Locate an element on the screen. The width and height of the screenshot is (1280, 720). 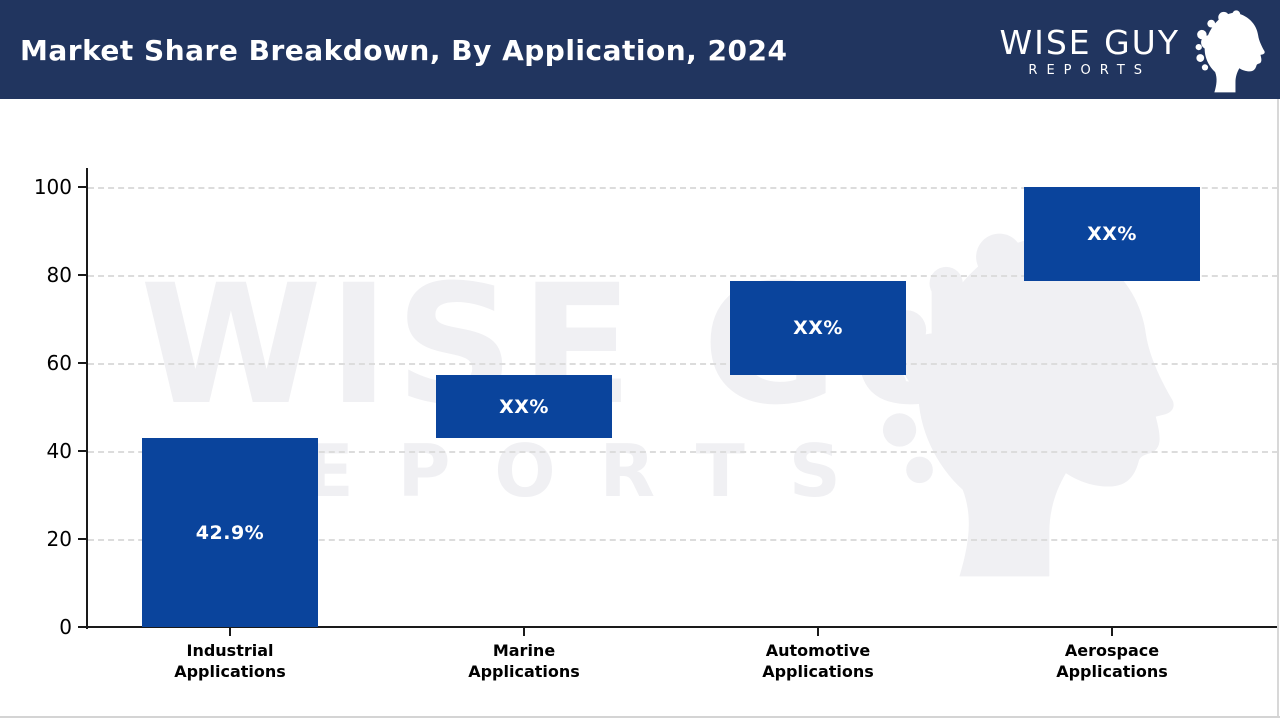
logo-reports-label: REPORTS is located at coordinates (1090, 70).